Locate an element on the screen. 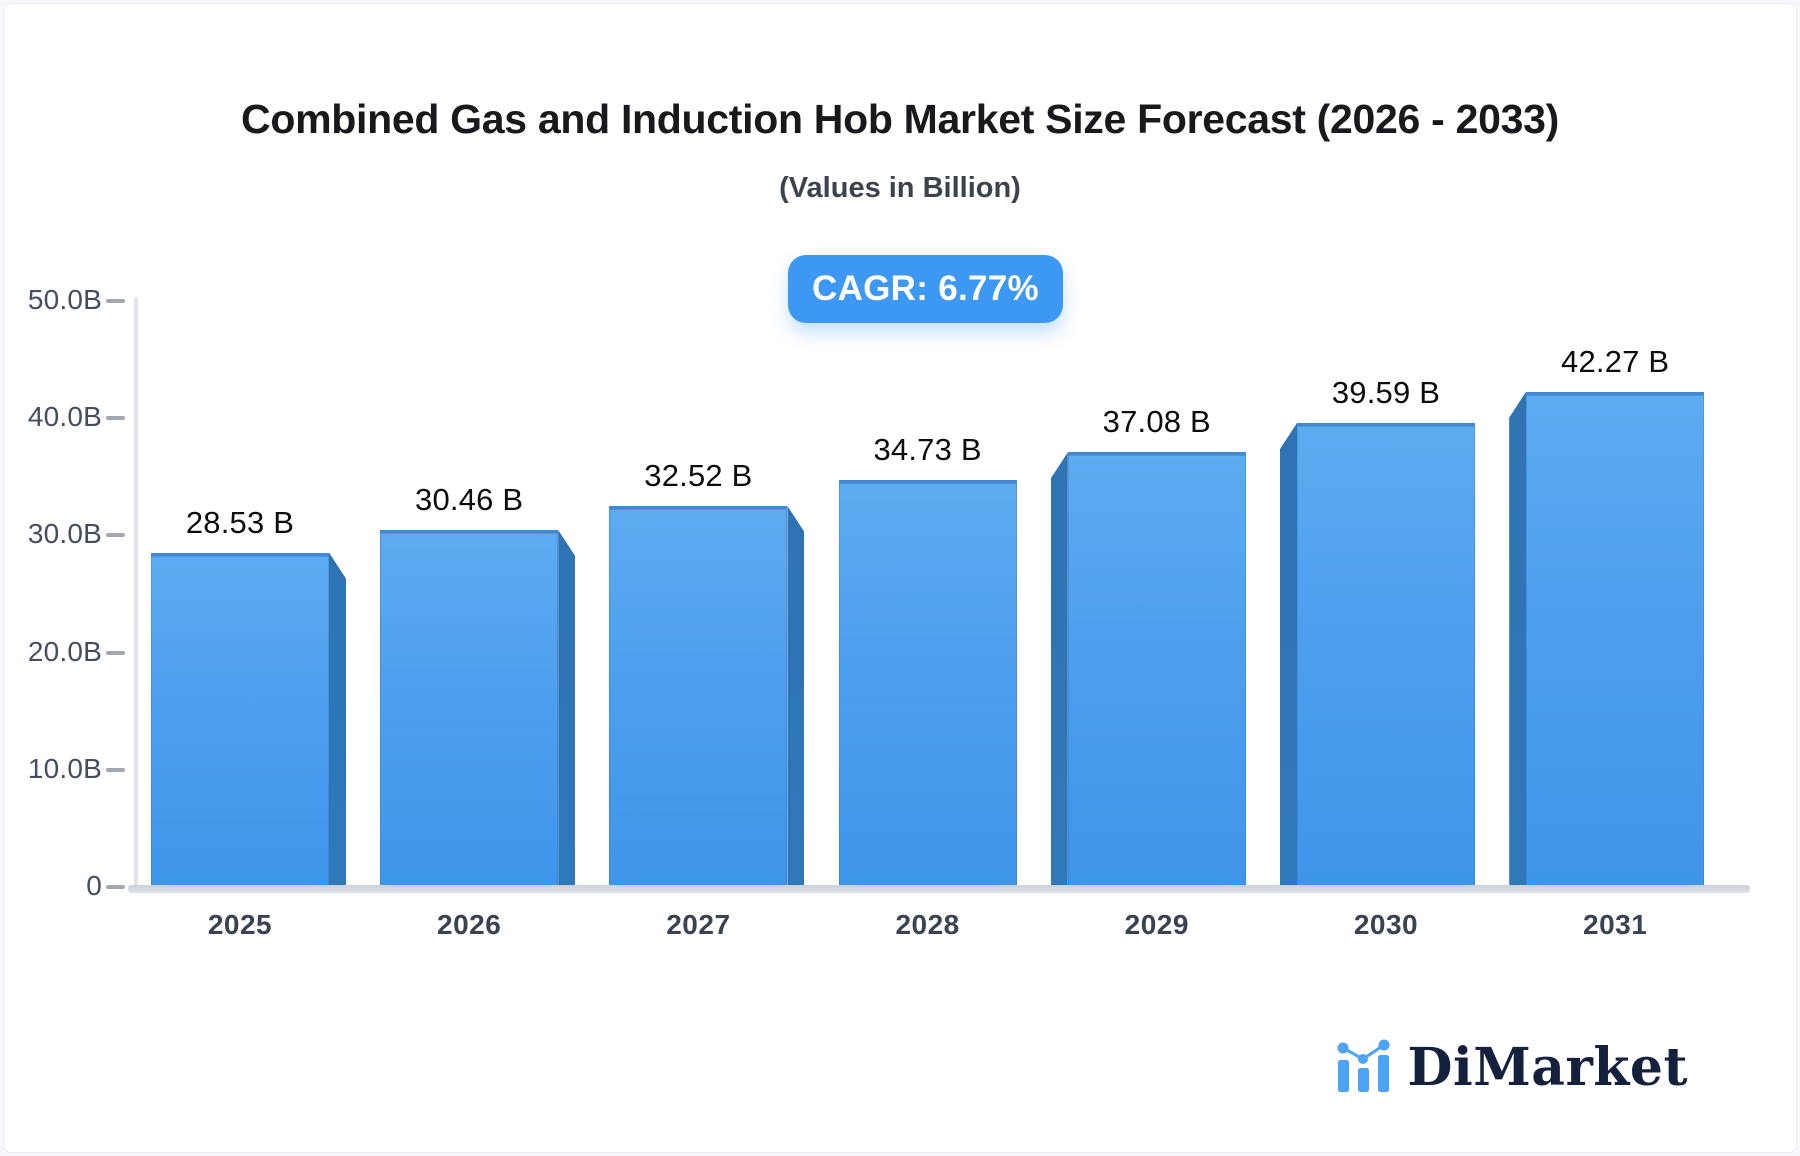 The image size is (1800, 1156). x-axis-label: 2030 is located at coordinates (1386, 924).